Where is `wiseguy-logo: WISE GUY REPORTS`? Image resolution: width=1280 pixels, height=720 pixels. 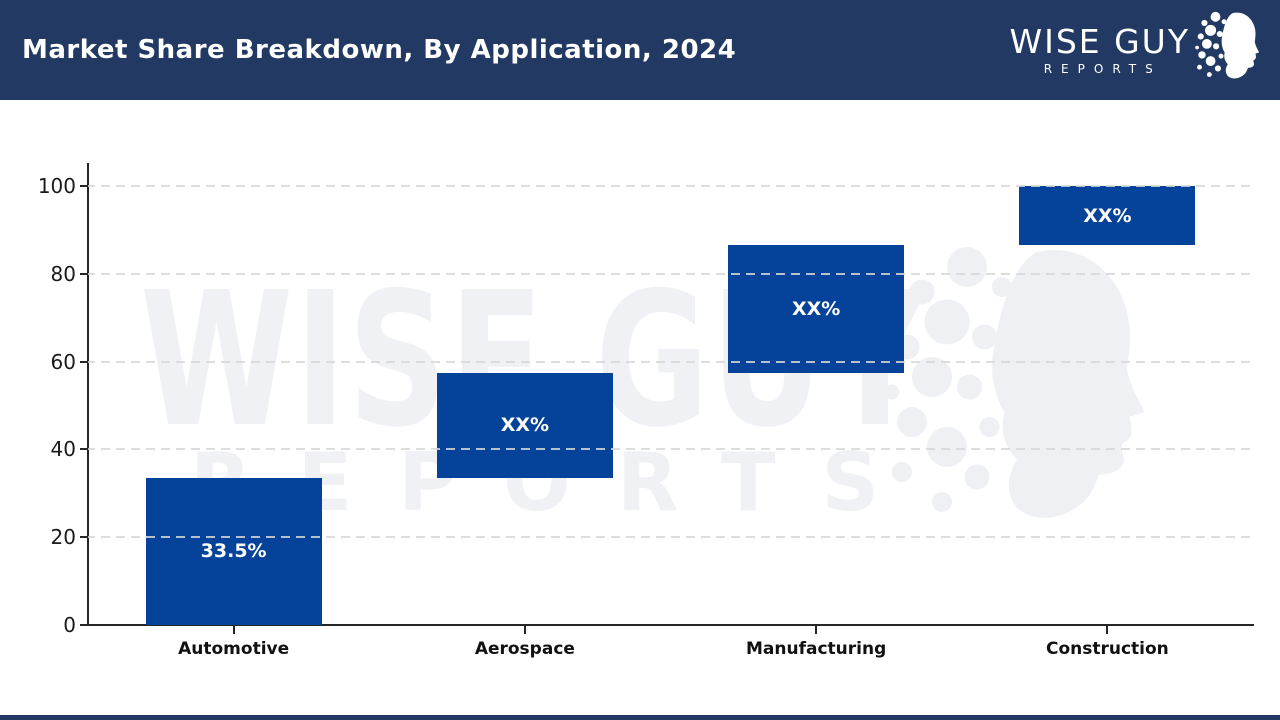
wiseguy-logo: WISE GUY REPORTS is located at coordinates (1137, 50).